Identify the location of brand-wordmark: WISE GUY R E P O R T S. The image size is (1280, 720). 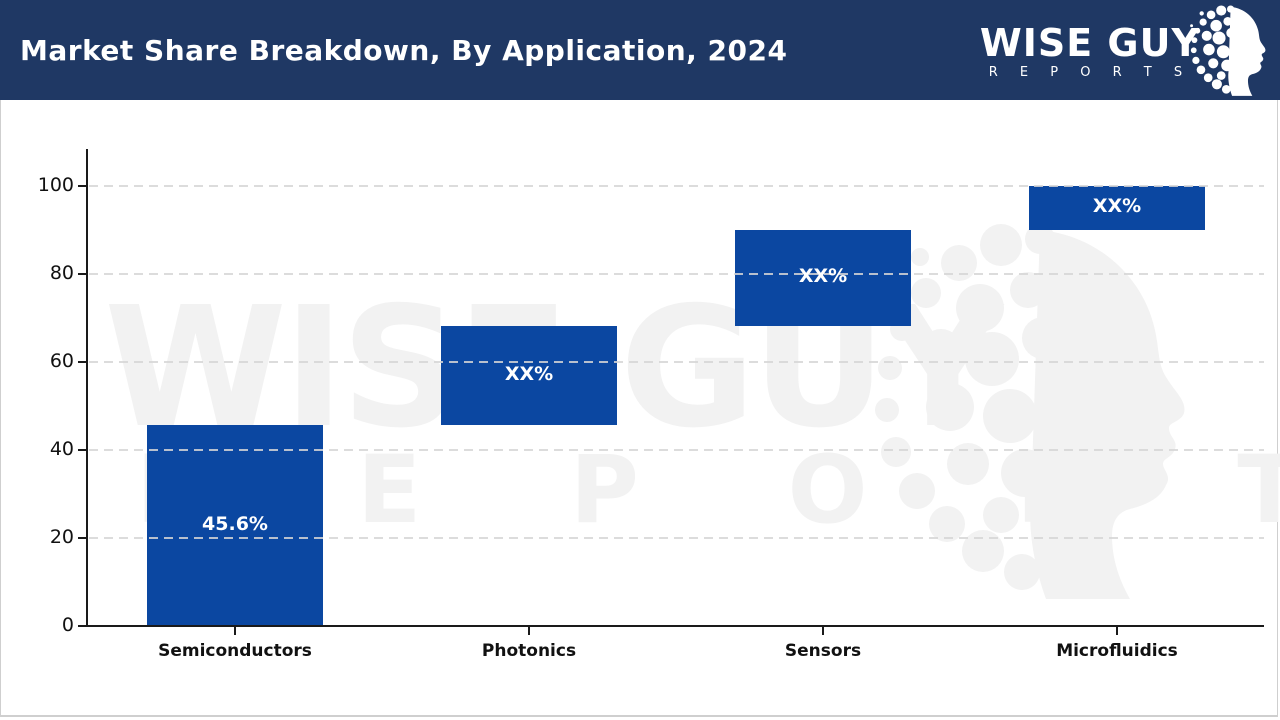
(1090, 51).